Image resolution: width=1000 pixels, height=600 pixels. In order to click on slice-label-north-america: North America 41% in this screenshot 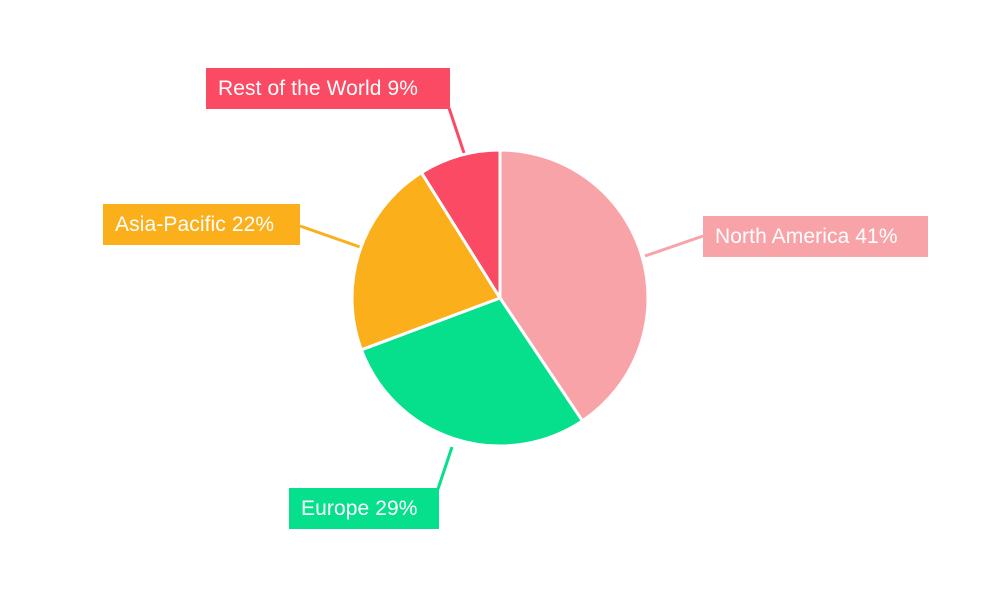, I will do `click(815, 236)`.